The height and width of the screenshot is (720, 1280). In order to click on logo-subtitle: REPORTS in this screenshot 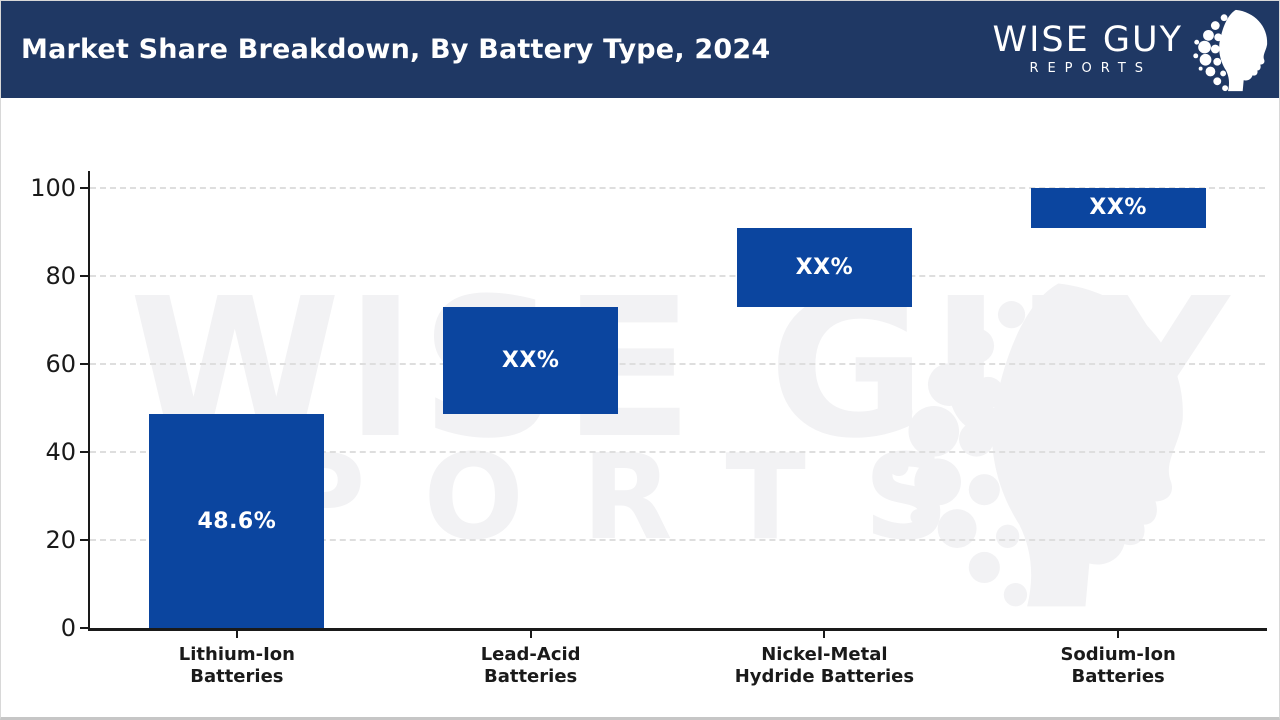, I will do `click(1091, 68)`.